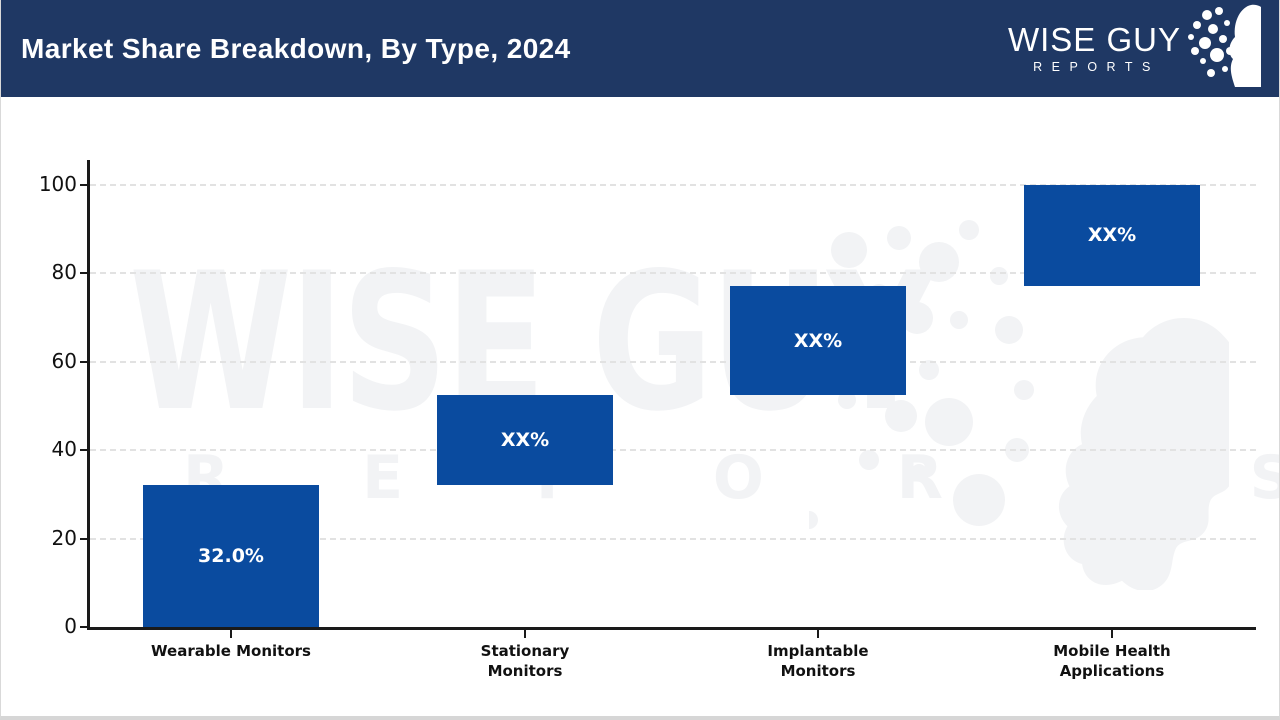  What do you see at coordinates (70, 626) in the screenshot?
I see `y-tick-label-0: 0` at bounding box center [70, 626].